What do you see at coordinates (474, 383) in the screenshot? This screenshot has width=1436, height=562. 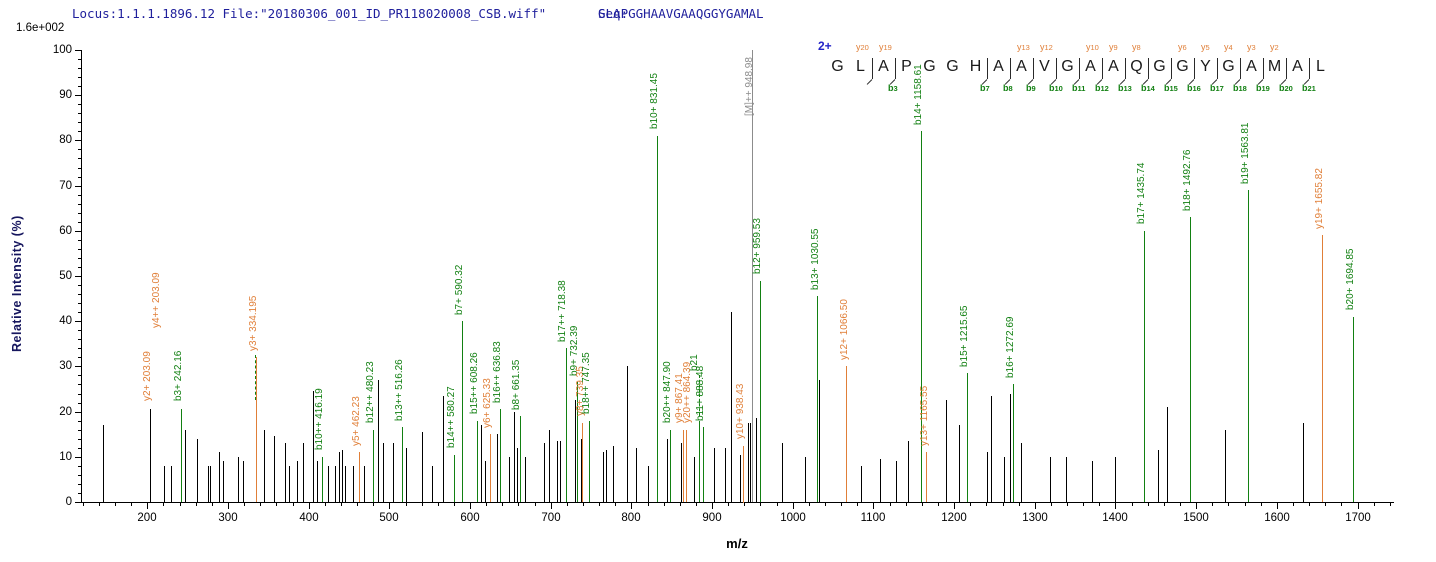 I see `peak-label: b15++ 608.26` at bounding box center [474, 383].